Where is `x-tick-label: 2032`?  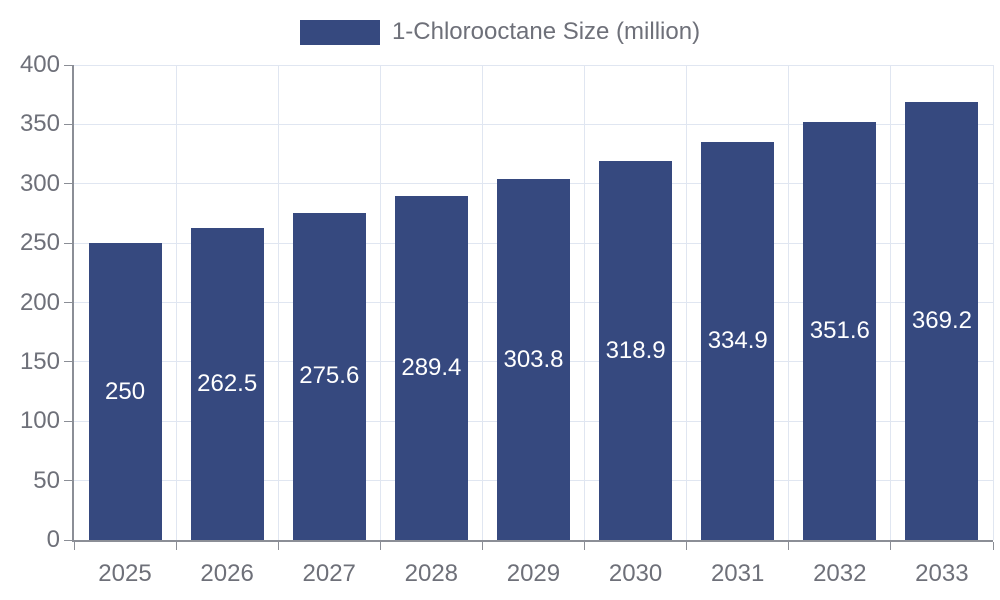
x-tick-label: 2032 is located at coordinates (840, 573).